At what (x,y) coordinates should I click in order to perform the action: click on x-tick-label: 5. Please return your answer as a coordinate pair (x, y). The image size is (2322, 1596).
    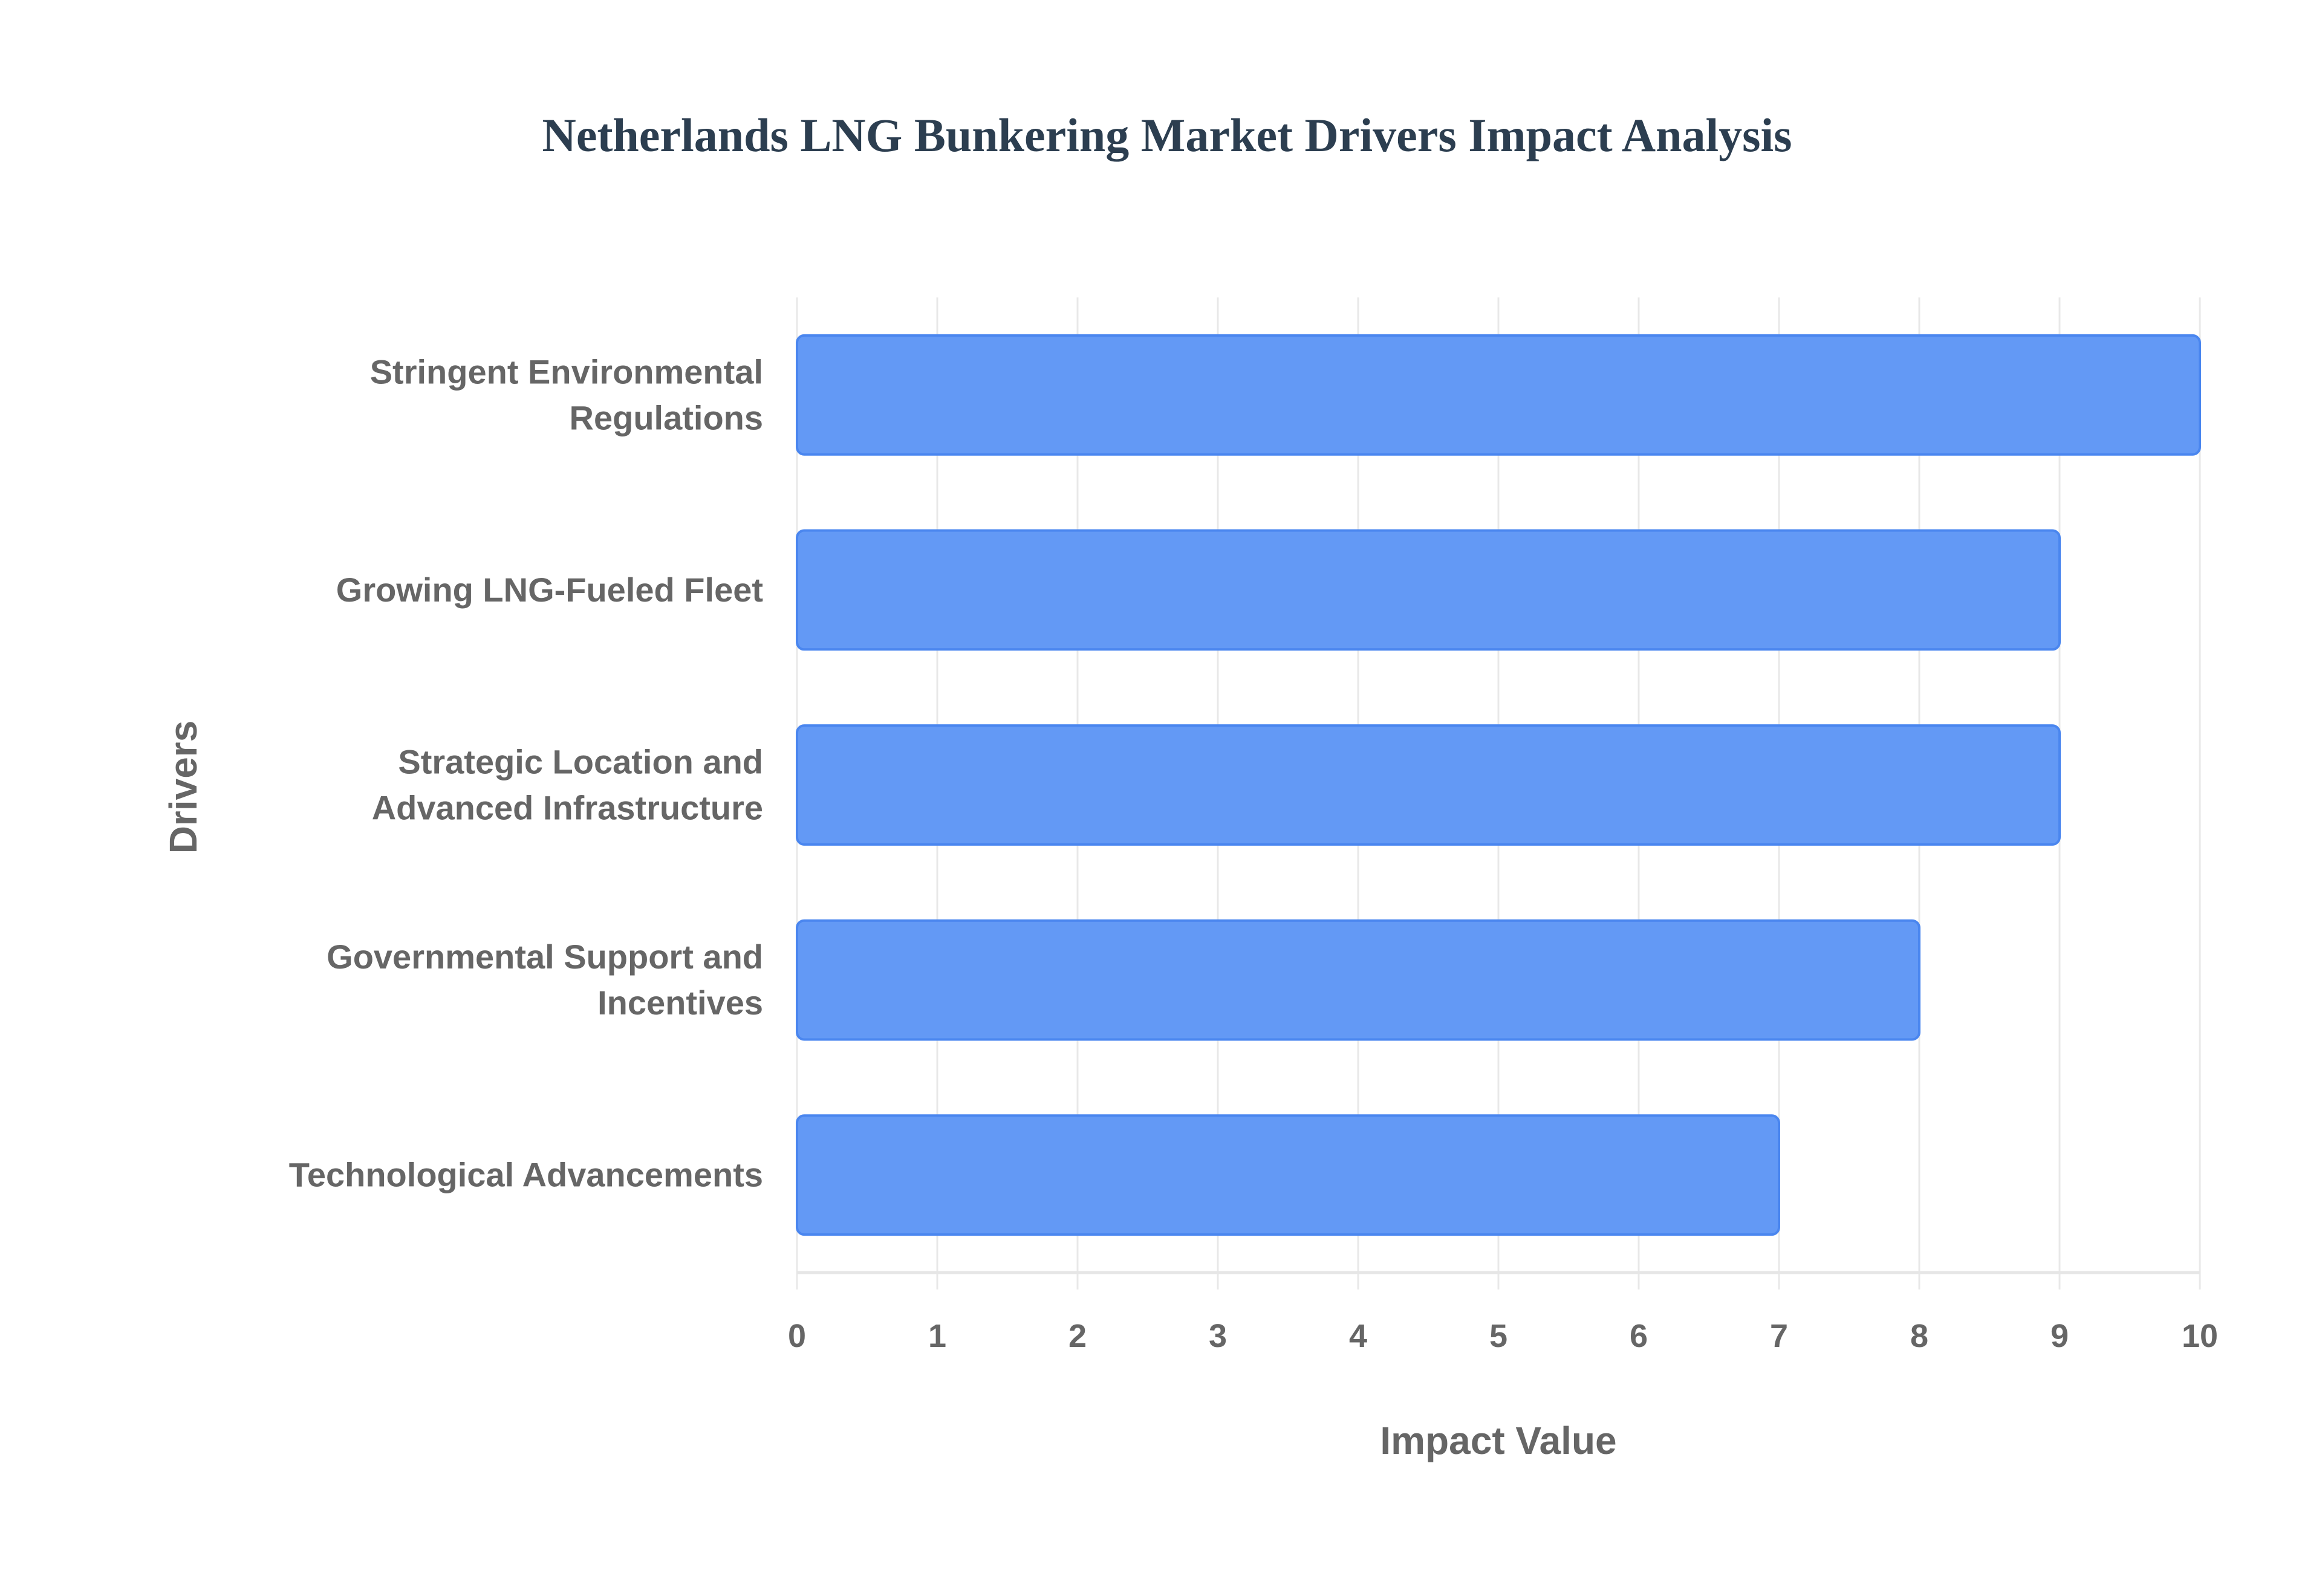
    Looking at the image, I should click on (1498, 1336).